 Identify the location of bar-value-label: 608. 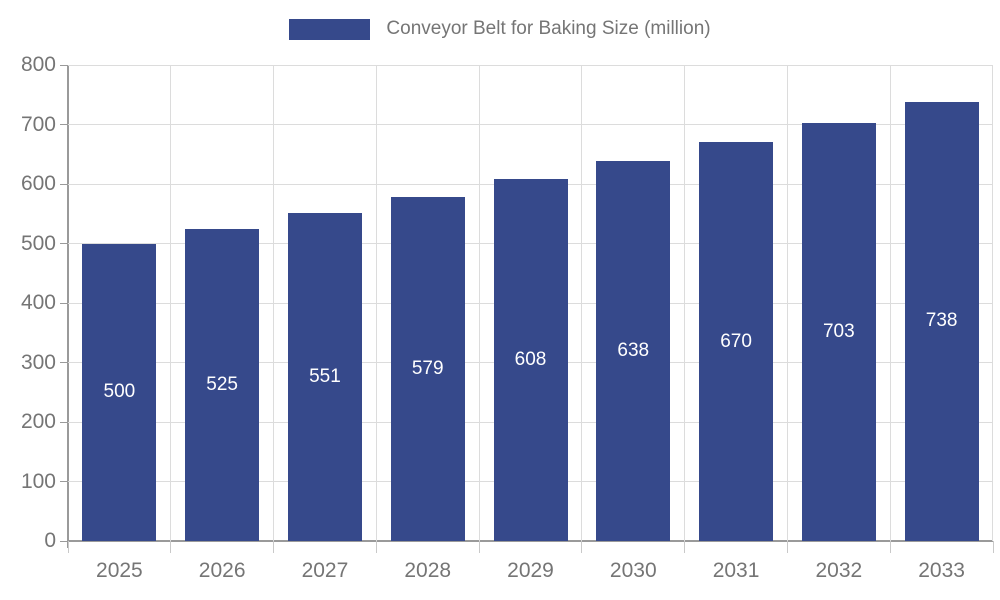
(530, 360).